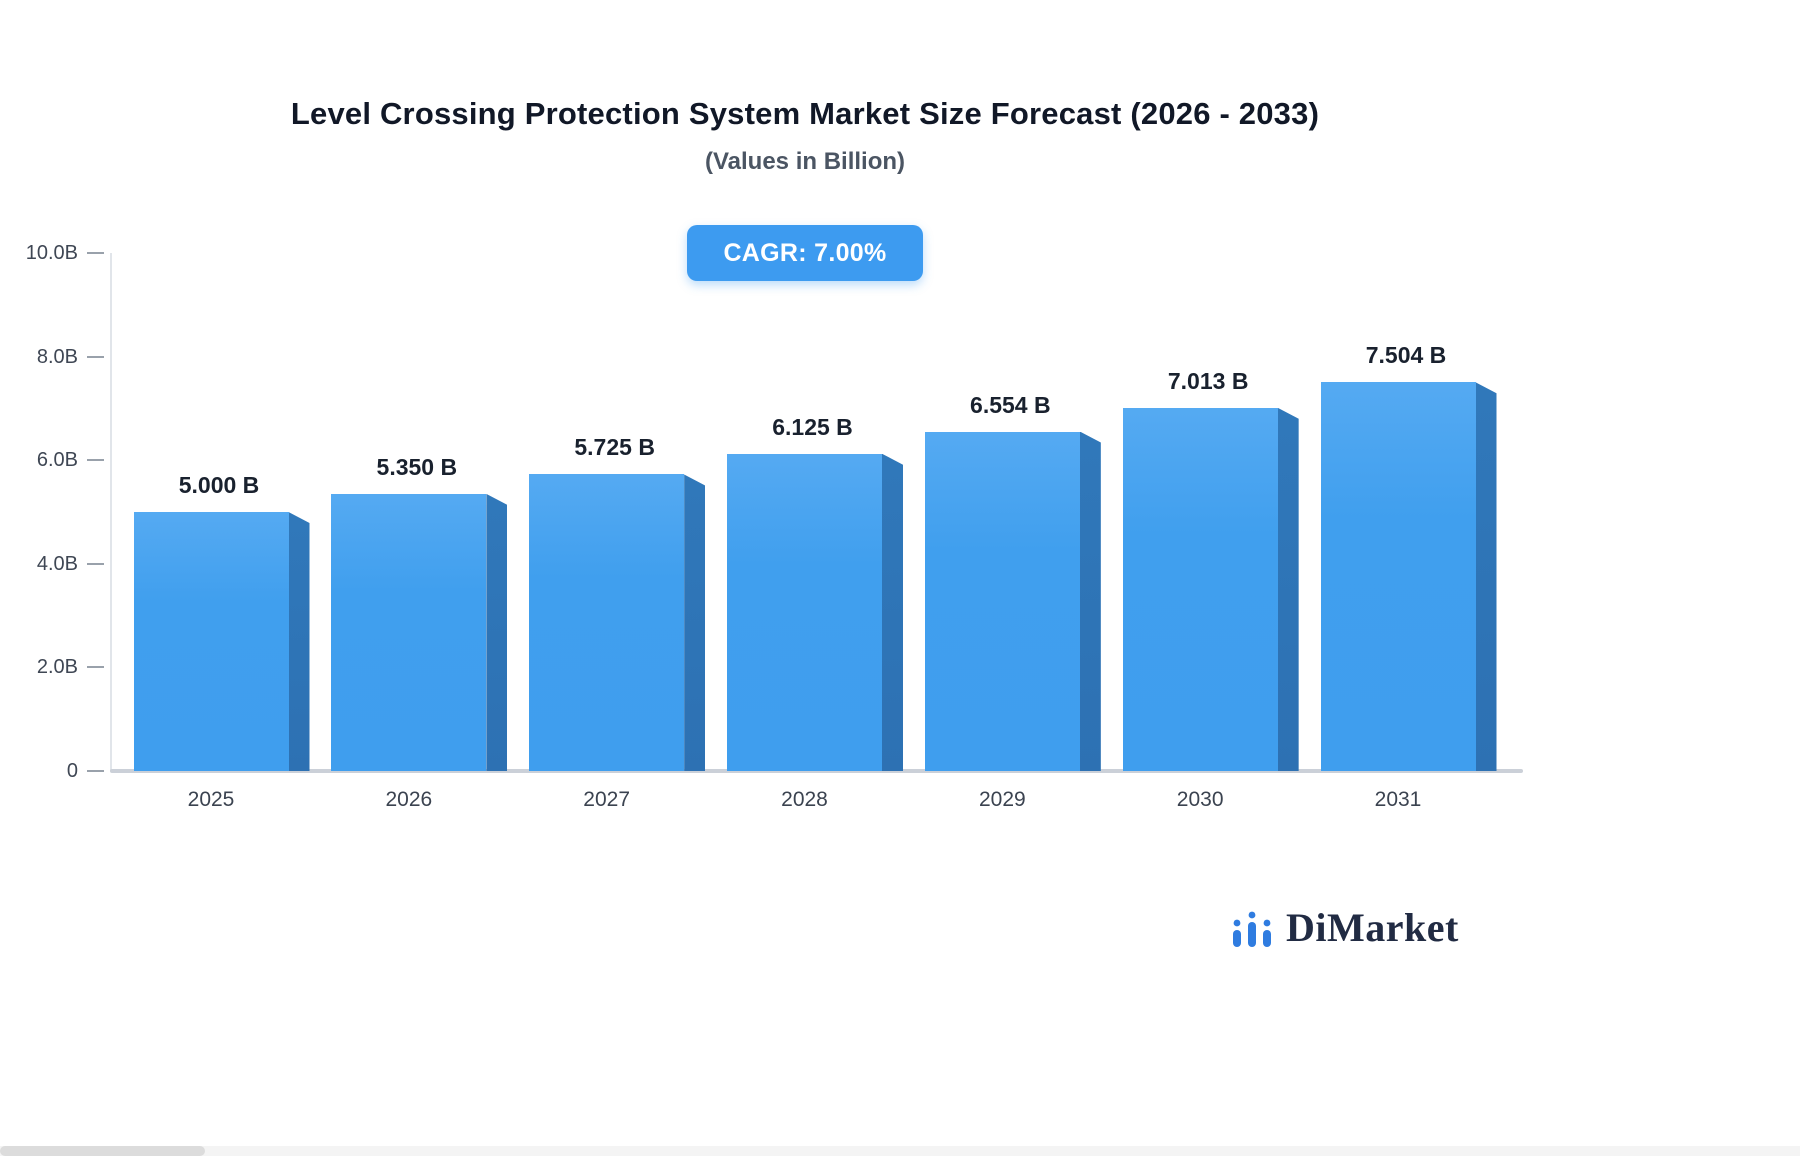 Image resolution: width=1800 pixels, height=1156 pixels. What do you see at coordinates (102, 1151) in the screenshot?
I see `horizontal-scrollbar-thumb` at bounding box center [102, 1151].